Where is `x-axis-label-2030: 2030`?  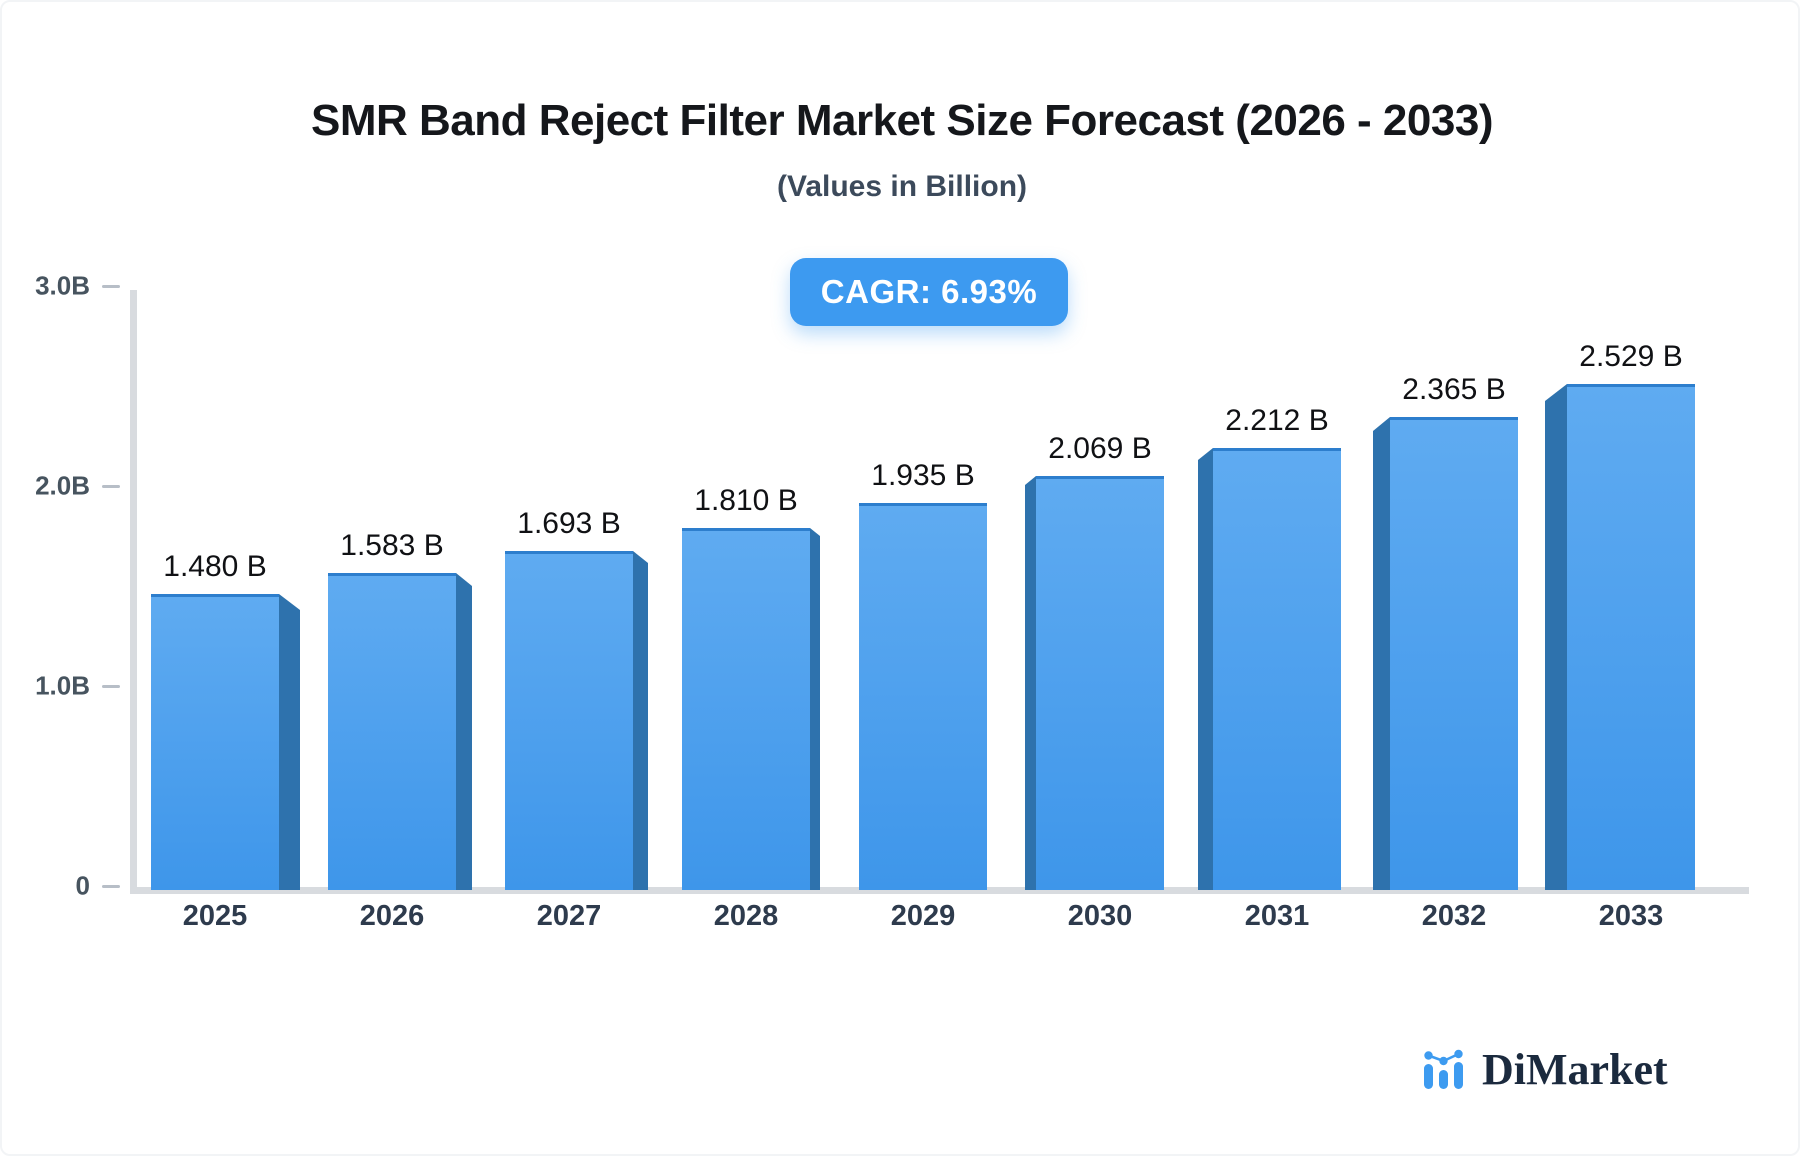
x-axis-label-2030: 2030 is located at coordinates (1100, 916).